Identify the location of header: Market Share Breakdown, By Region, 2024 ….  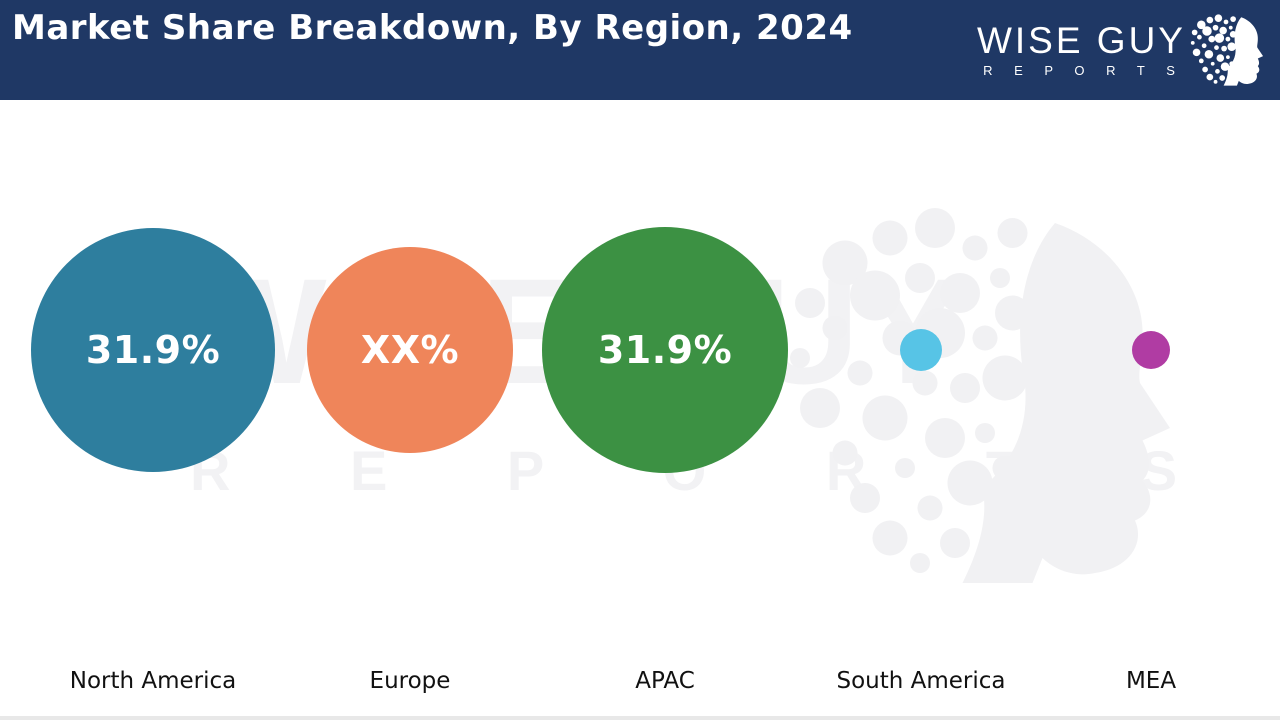
(640, 50).